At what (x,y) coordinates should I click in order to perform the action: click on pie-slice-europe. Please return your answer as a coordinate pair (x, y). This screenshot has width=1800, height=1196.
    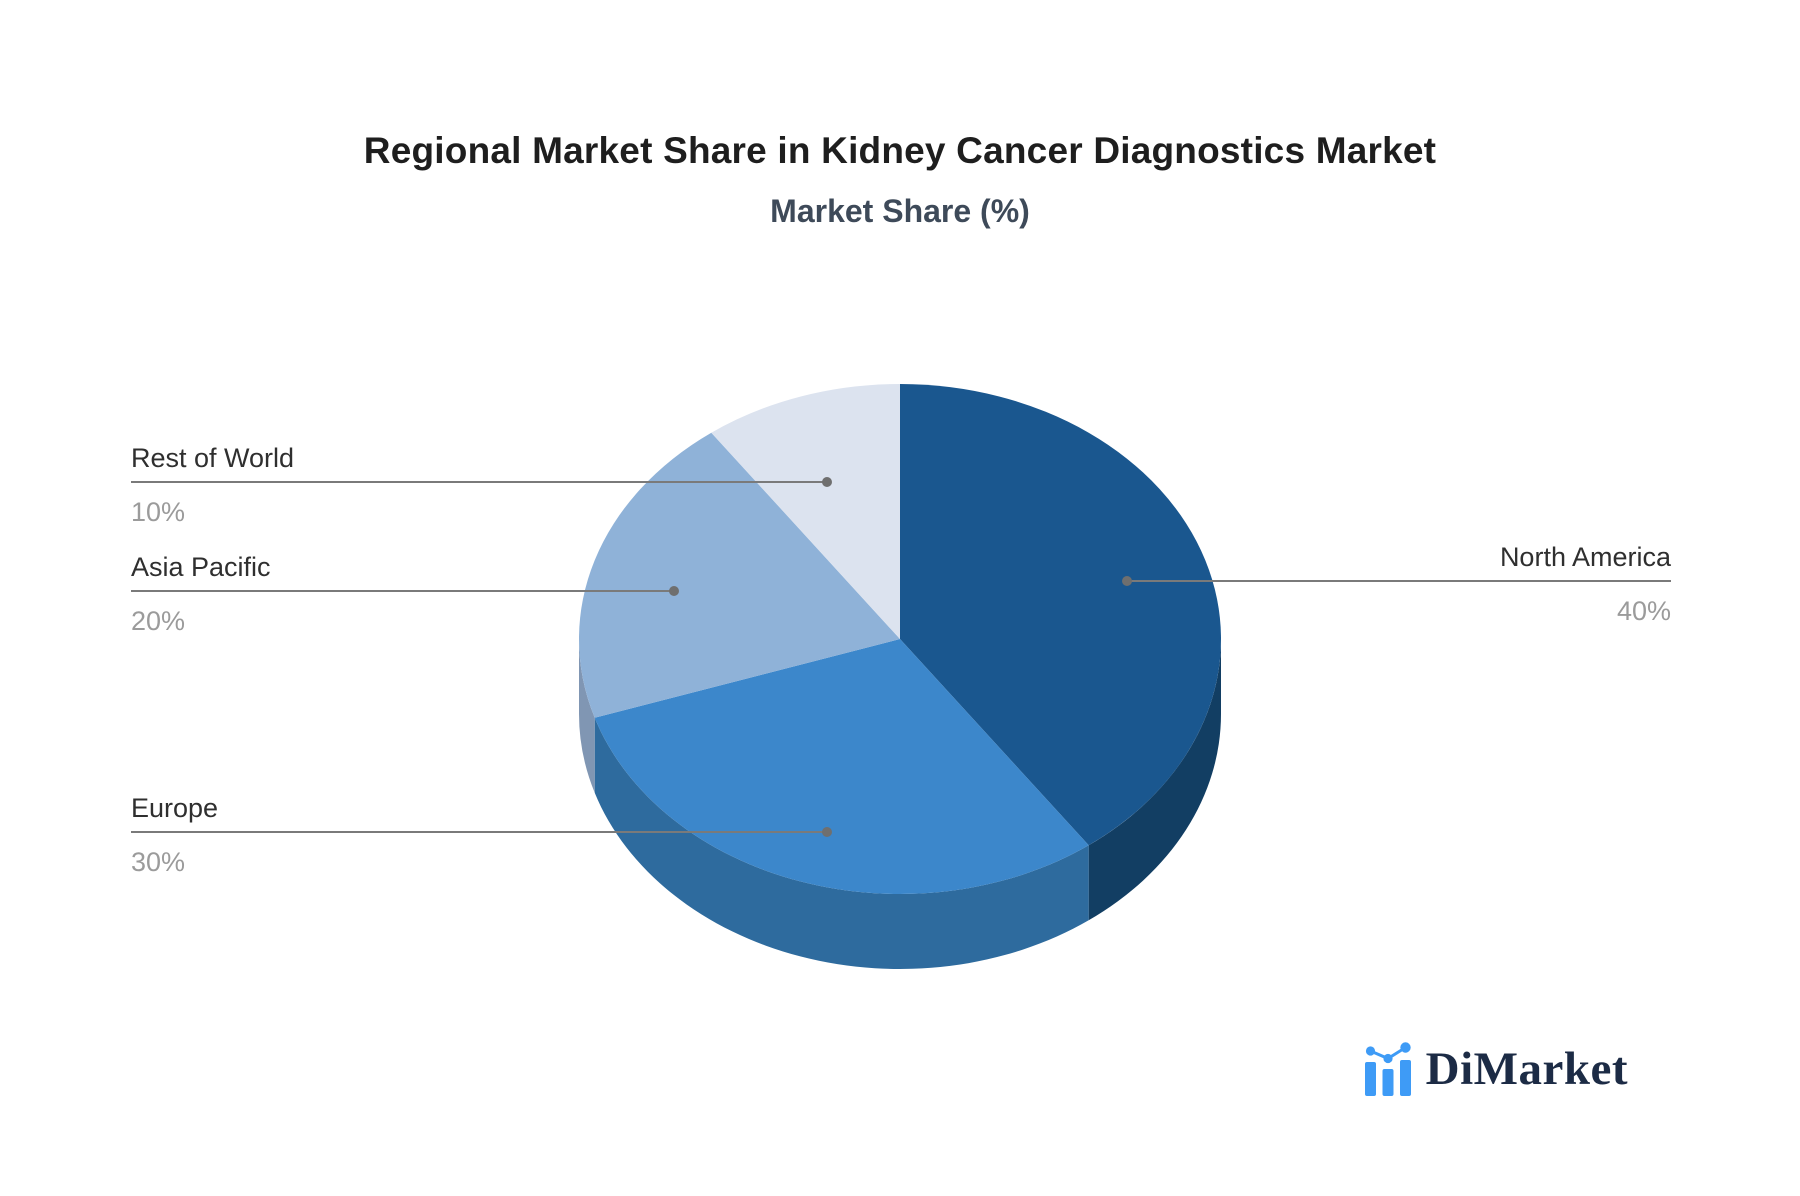
    Looking at the image, I should click on (841, 767).